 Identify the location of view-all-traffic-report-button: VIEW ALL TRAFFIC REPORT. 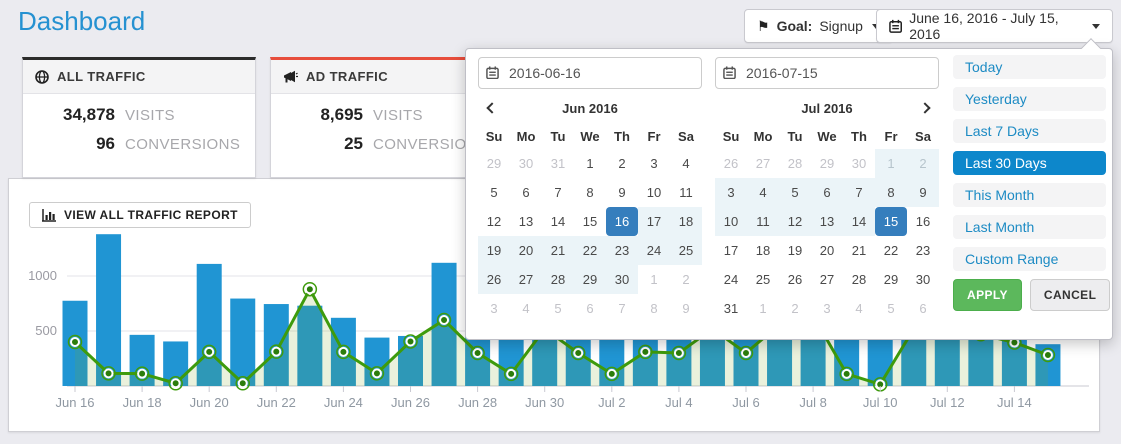
(140, 215).